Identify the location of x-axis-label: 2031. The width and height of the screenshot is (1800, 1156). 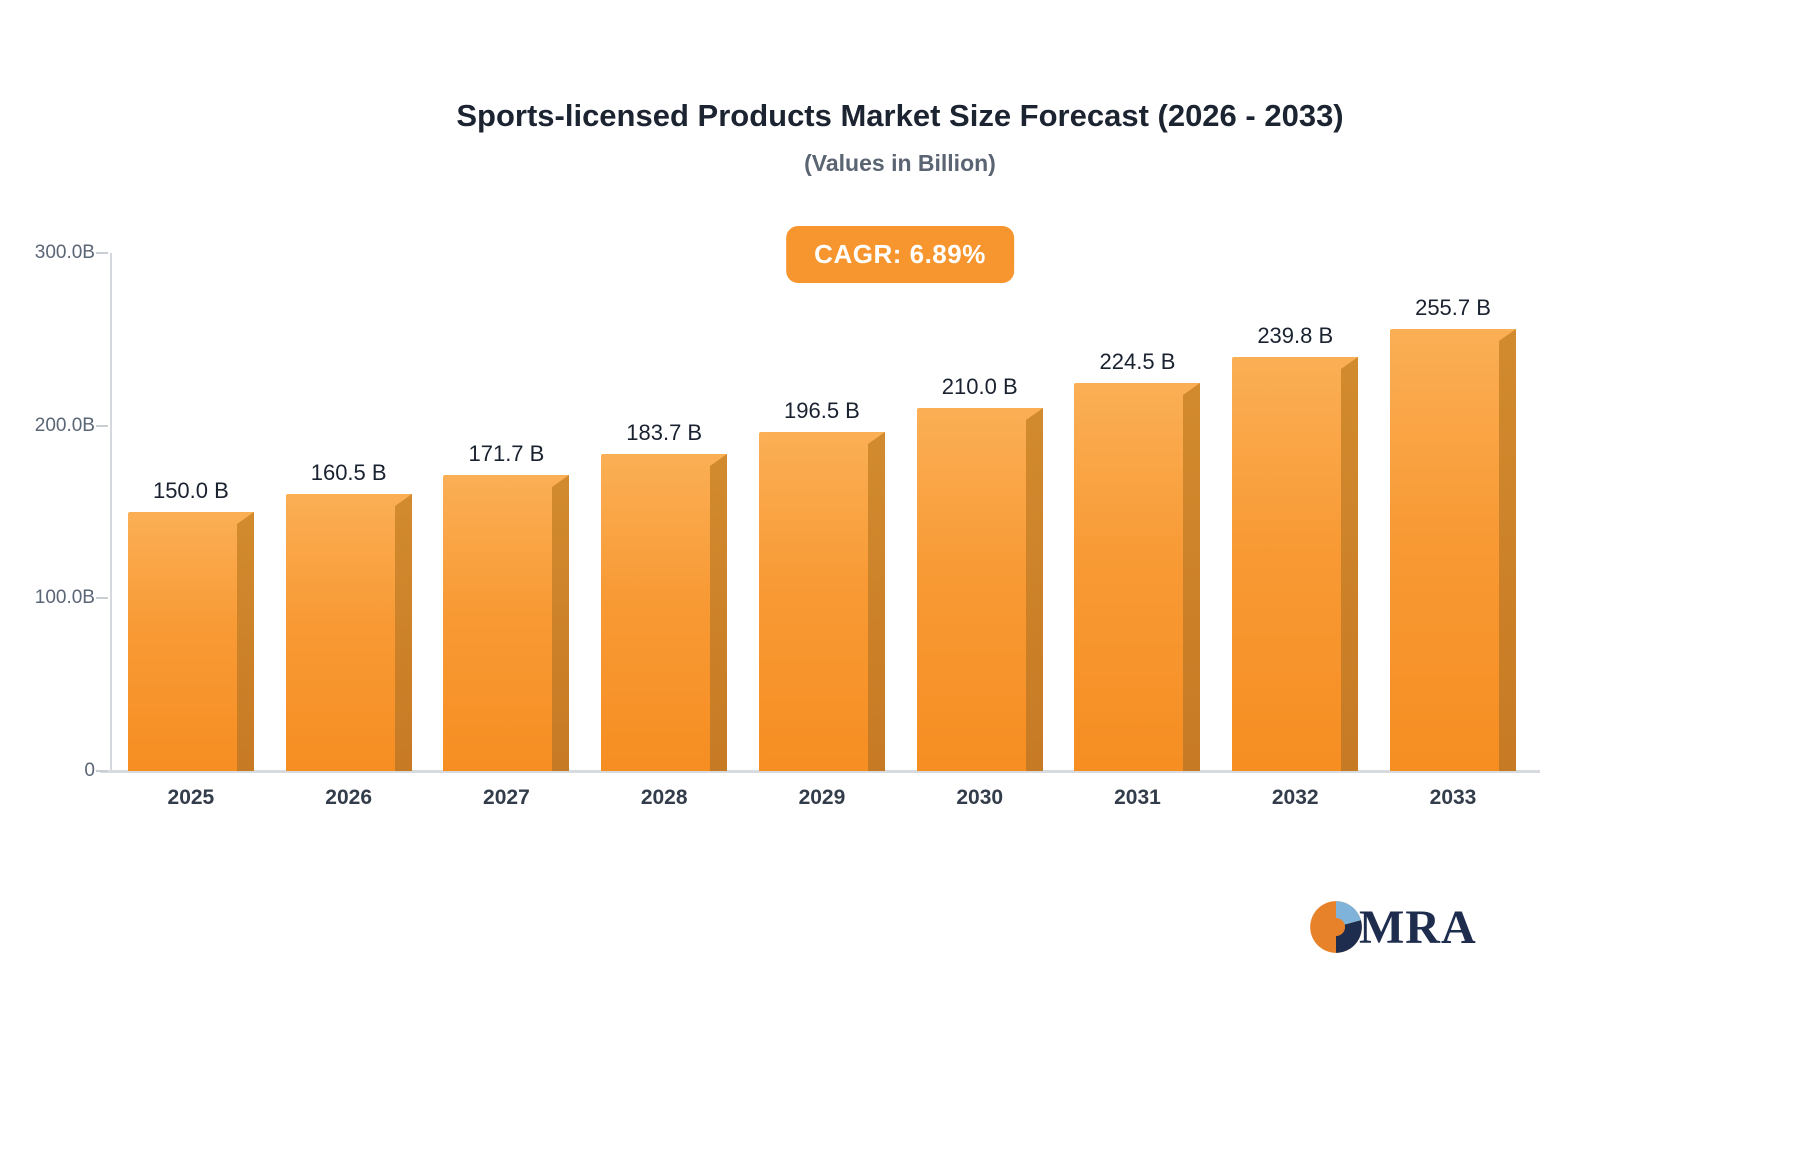
(1137, 797).